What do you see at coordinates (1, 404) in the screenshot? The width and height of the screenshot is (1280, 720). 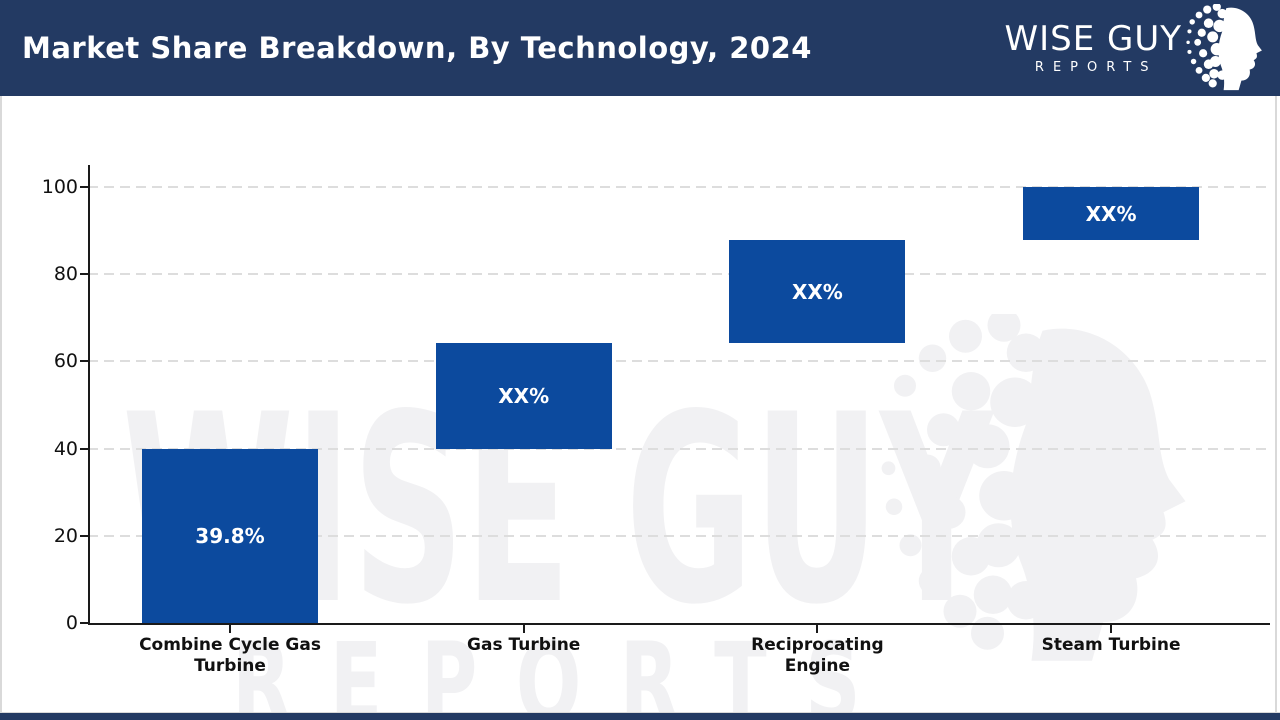 I see `left-frame-line` at bounding box center [1, 404].